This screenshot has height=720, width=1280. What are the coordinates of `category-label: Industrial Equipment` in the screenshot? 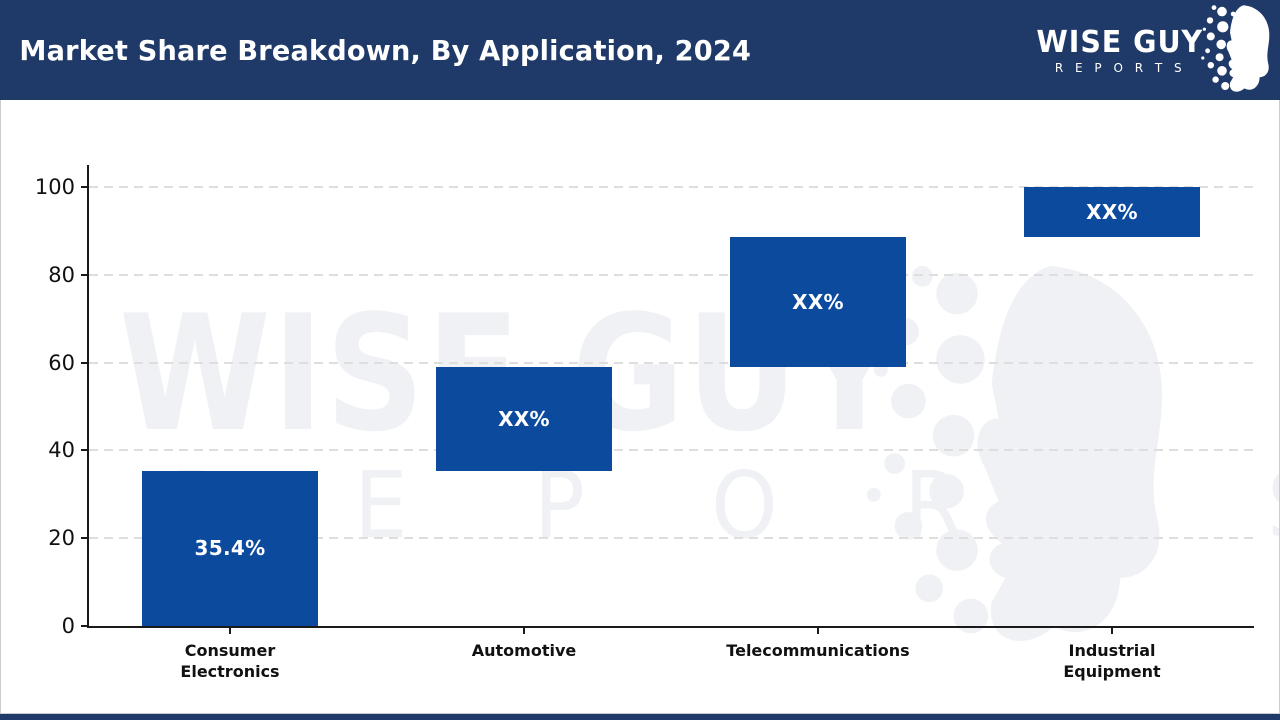 It's located at (1112, 661).